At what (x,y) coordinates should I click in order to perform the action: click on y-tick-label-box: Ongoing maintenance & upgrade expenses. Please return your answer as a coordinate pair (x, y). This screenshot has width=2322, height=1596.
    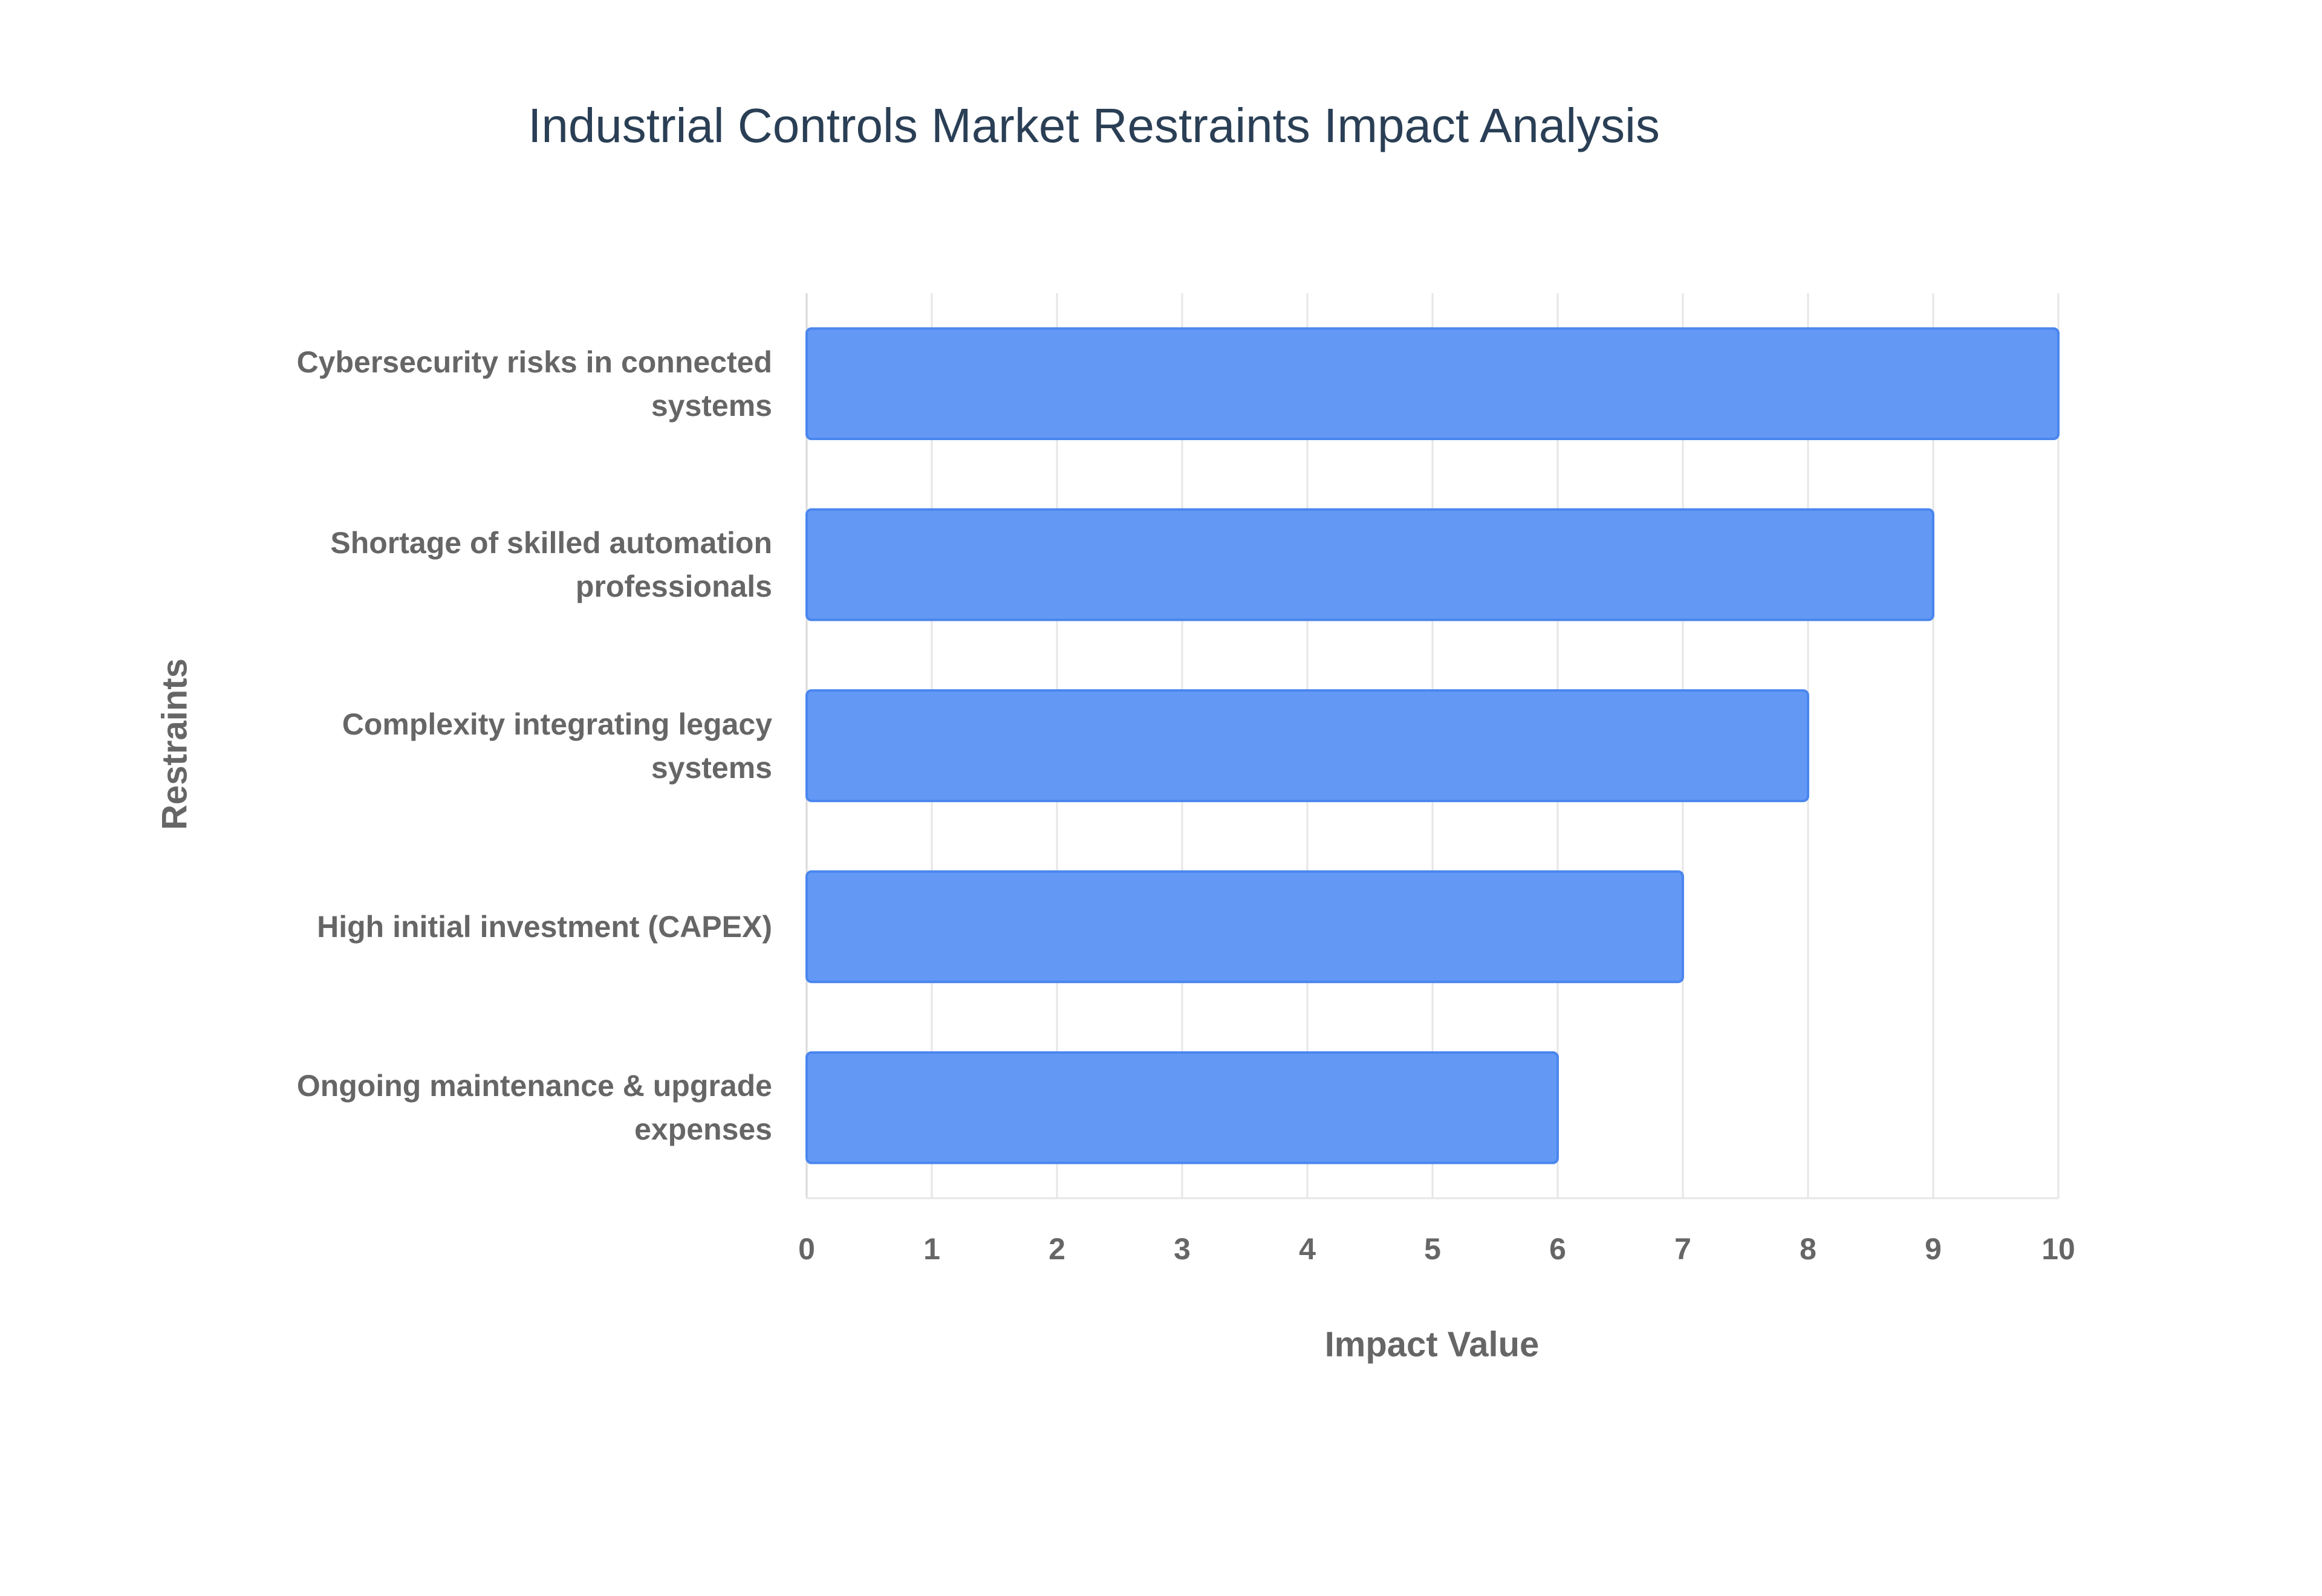
    Looking at the image, I should click on (534, 1108).